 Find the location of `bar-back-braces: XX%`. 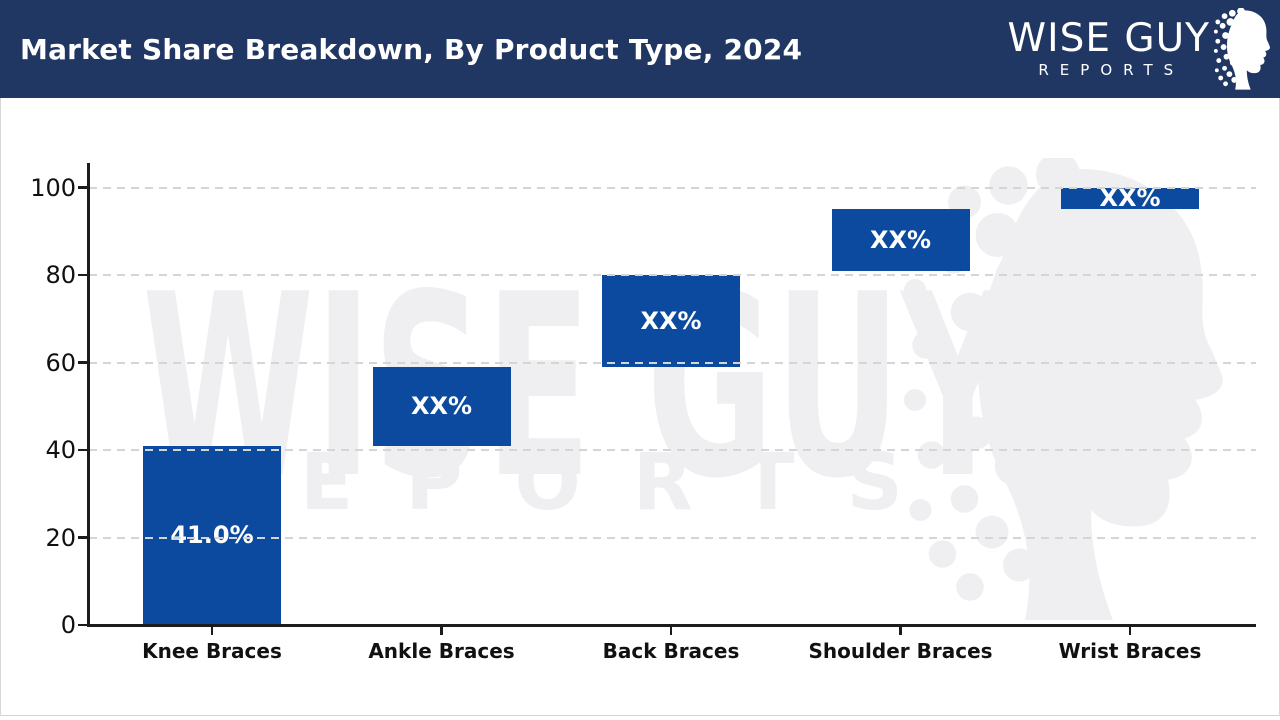

bar-back-braces: XX% is located at coordinates (671, 321).